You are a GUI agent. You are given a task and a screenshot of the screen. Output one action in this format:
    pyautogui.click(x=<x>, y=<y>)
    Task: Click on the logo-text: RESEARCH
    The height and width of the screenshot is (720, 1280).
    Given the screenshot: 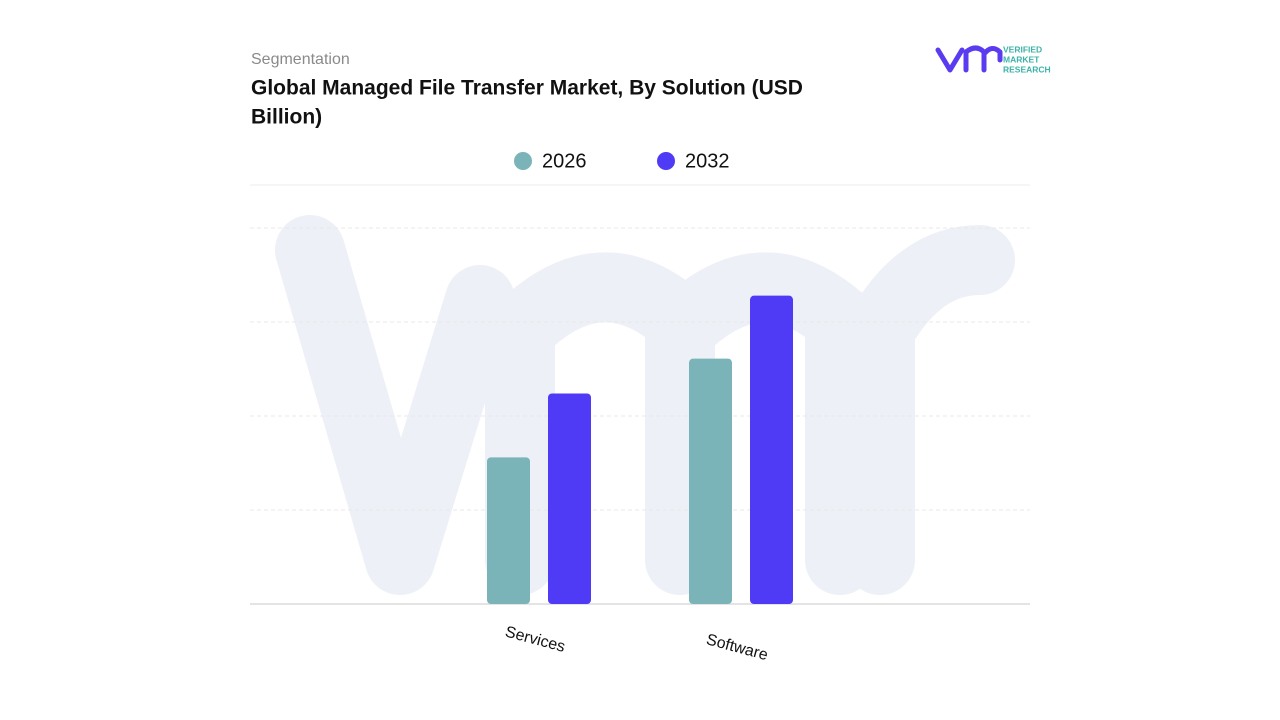 What is the action you would take?
    pyautogui.click(x=1027, y=69)
    